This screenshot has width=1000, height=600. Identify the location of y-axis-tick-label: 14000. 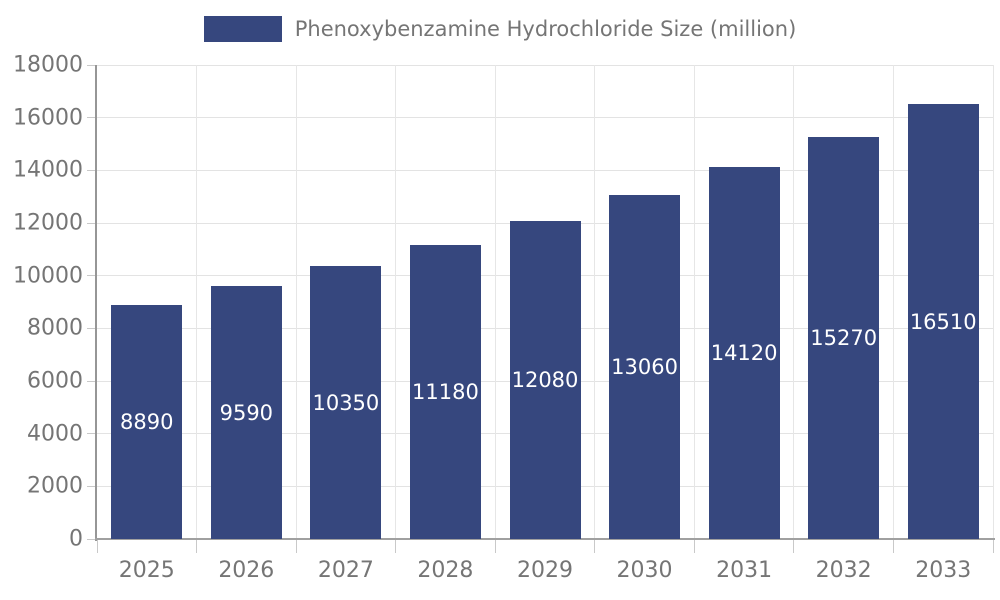
(48, 170).